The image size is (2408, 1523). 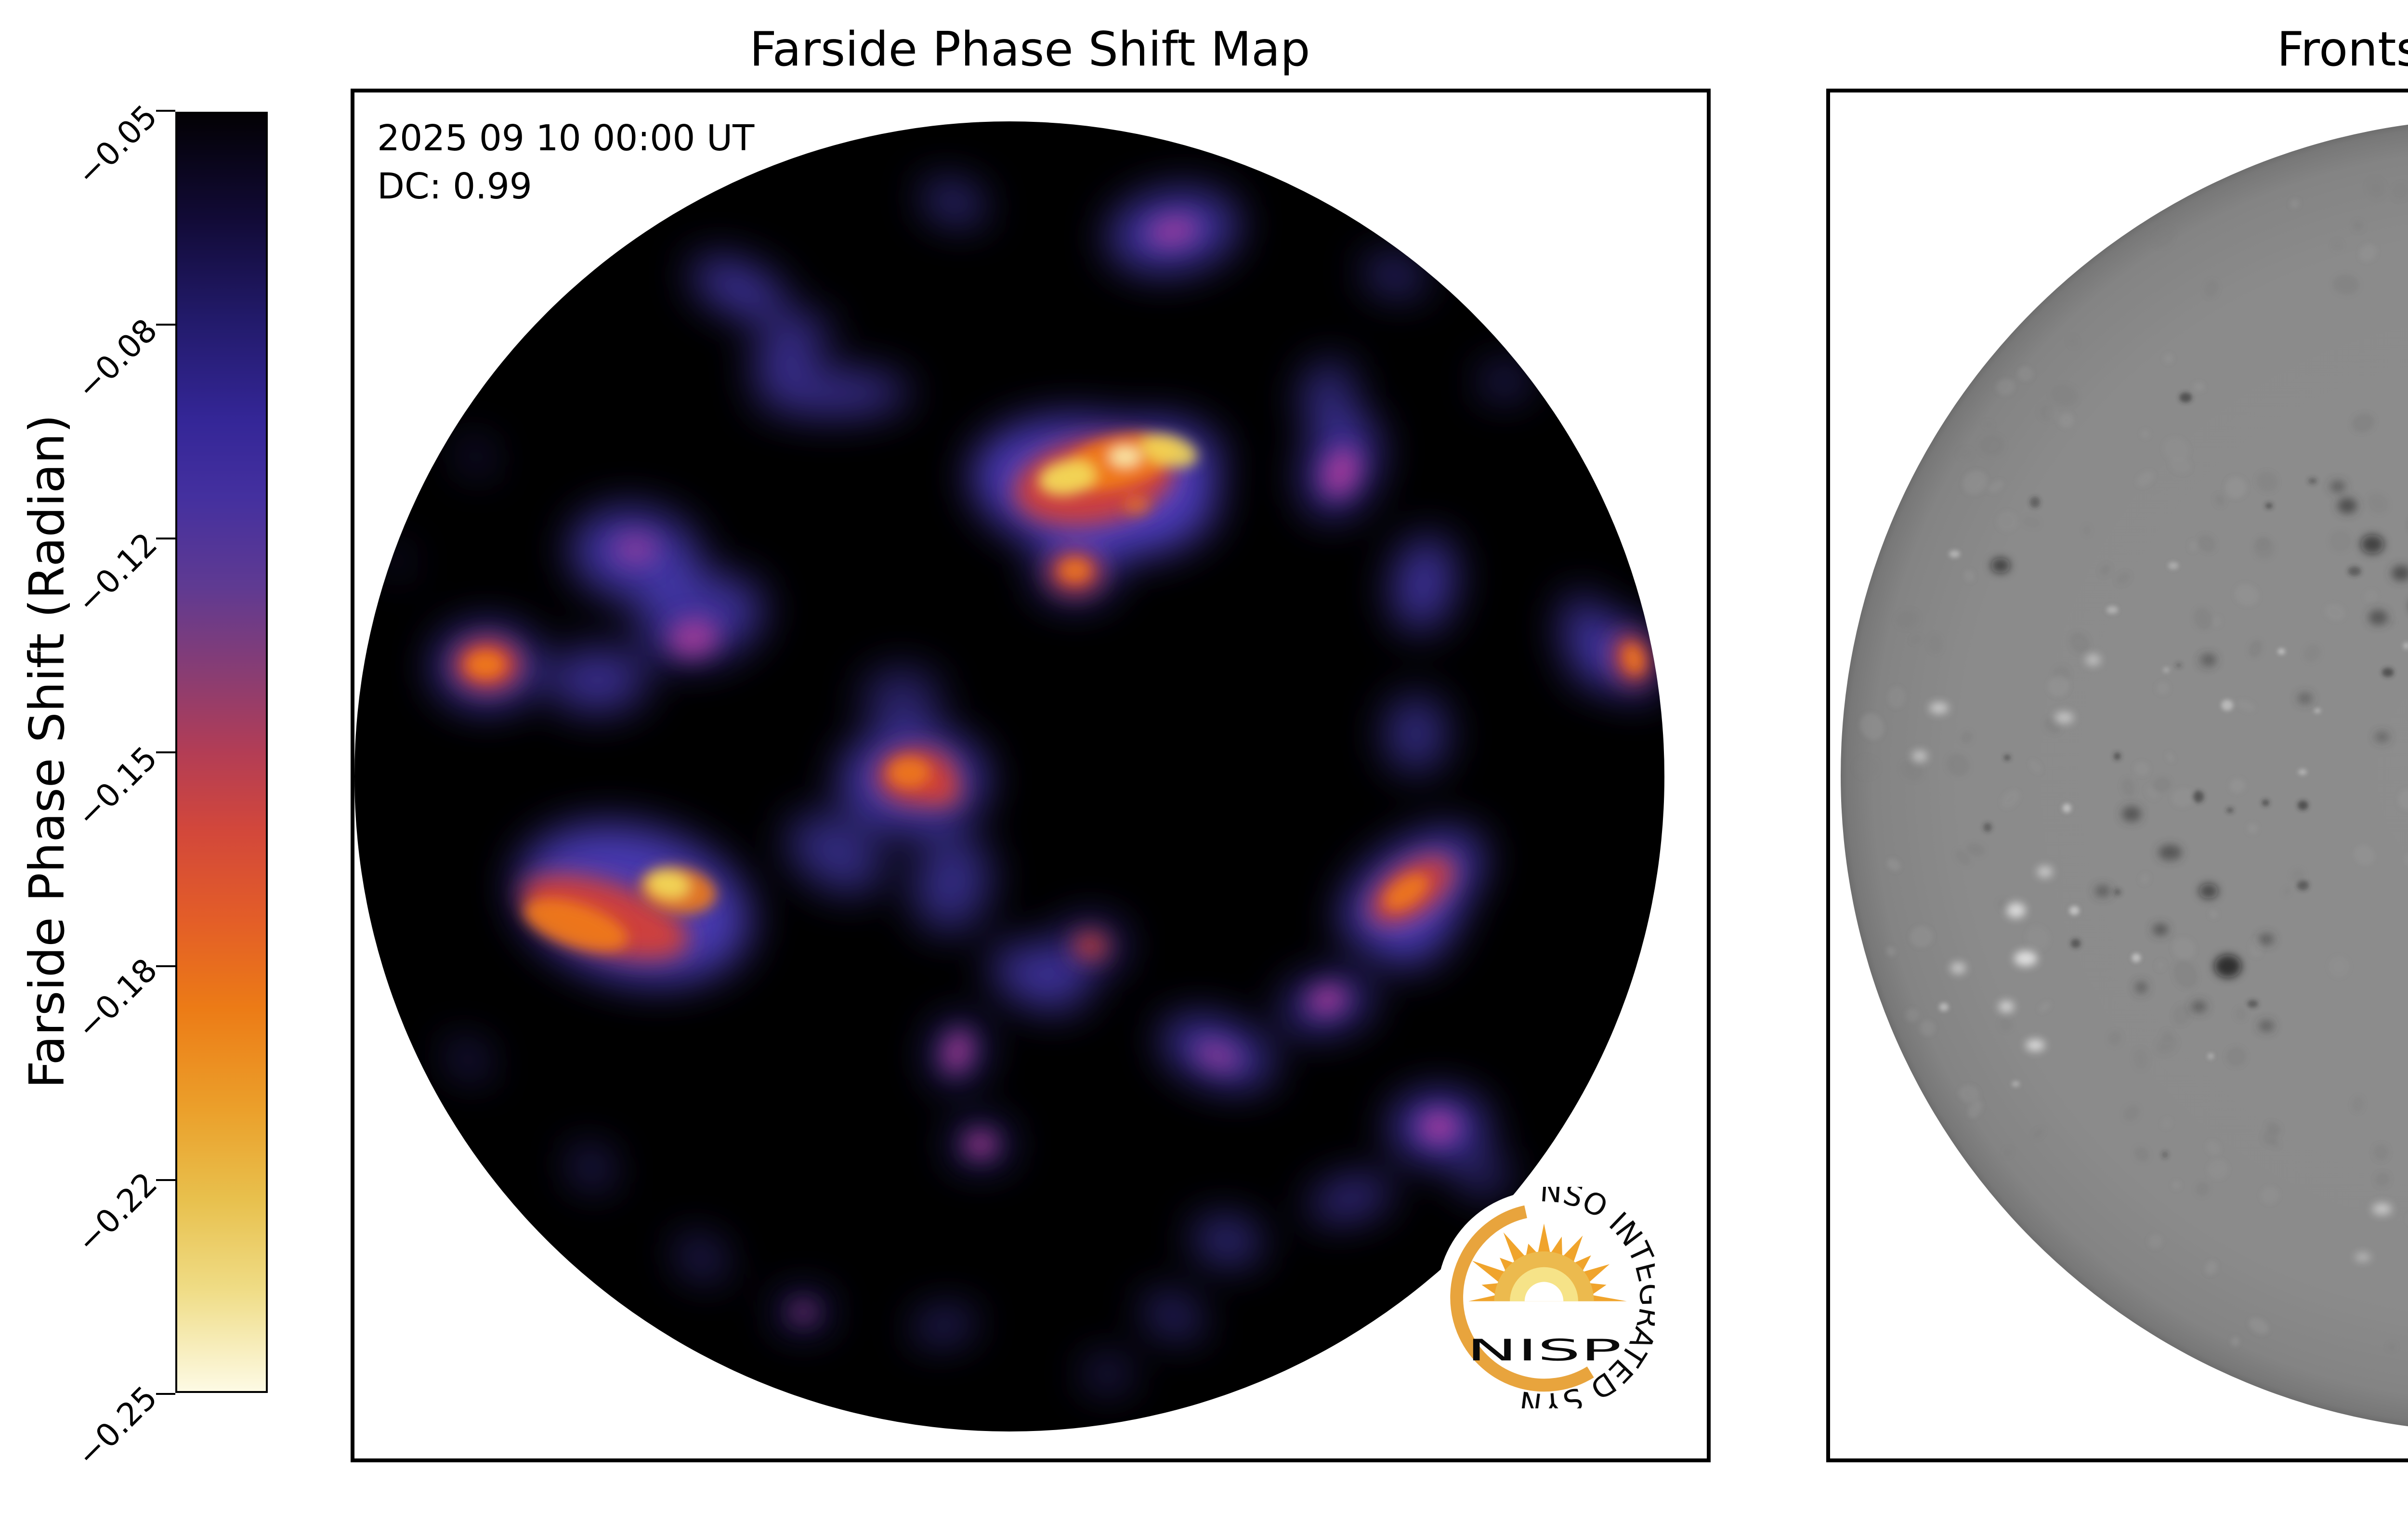 What do you see at coordinates (169, 786) in the screenshot?
I see `colorbar-ticks: −0.05 −0.08 −0.12 −0.15 −0.18 −0.22 −0.25` at bounding box center [169, 786].